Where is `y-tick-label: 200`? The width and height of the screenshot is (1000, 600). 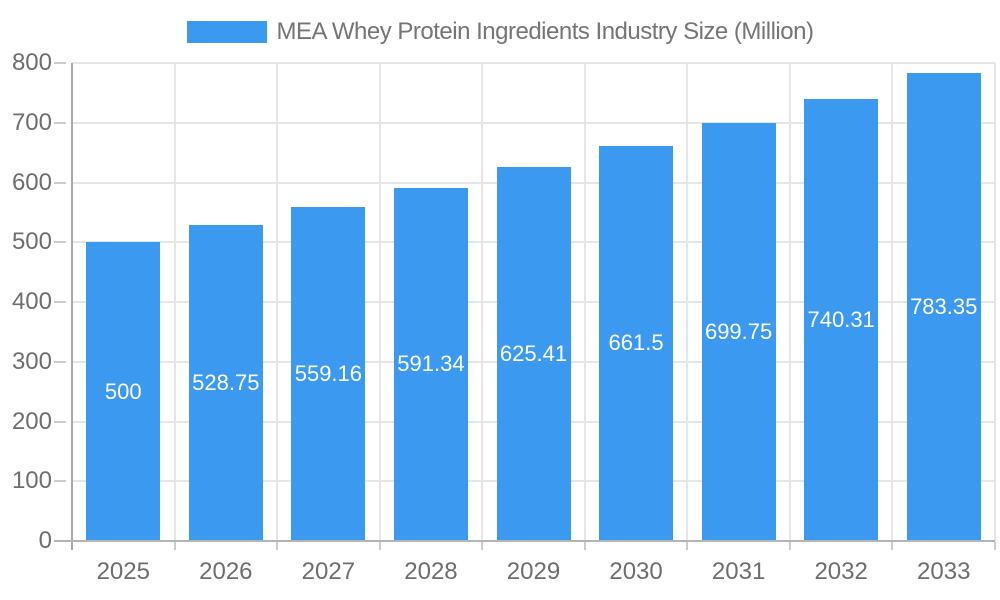 y-tick-label: 200 is located at coordinates (31, 421).